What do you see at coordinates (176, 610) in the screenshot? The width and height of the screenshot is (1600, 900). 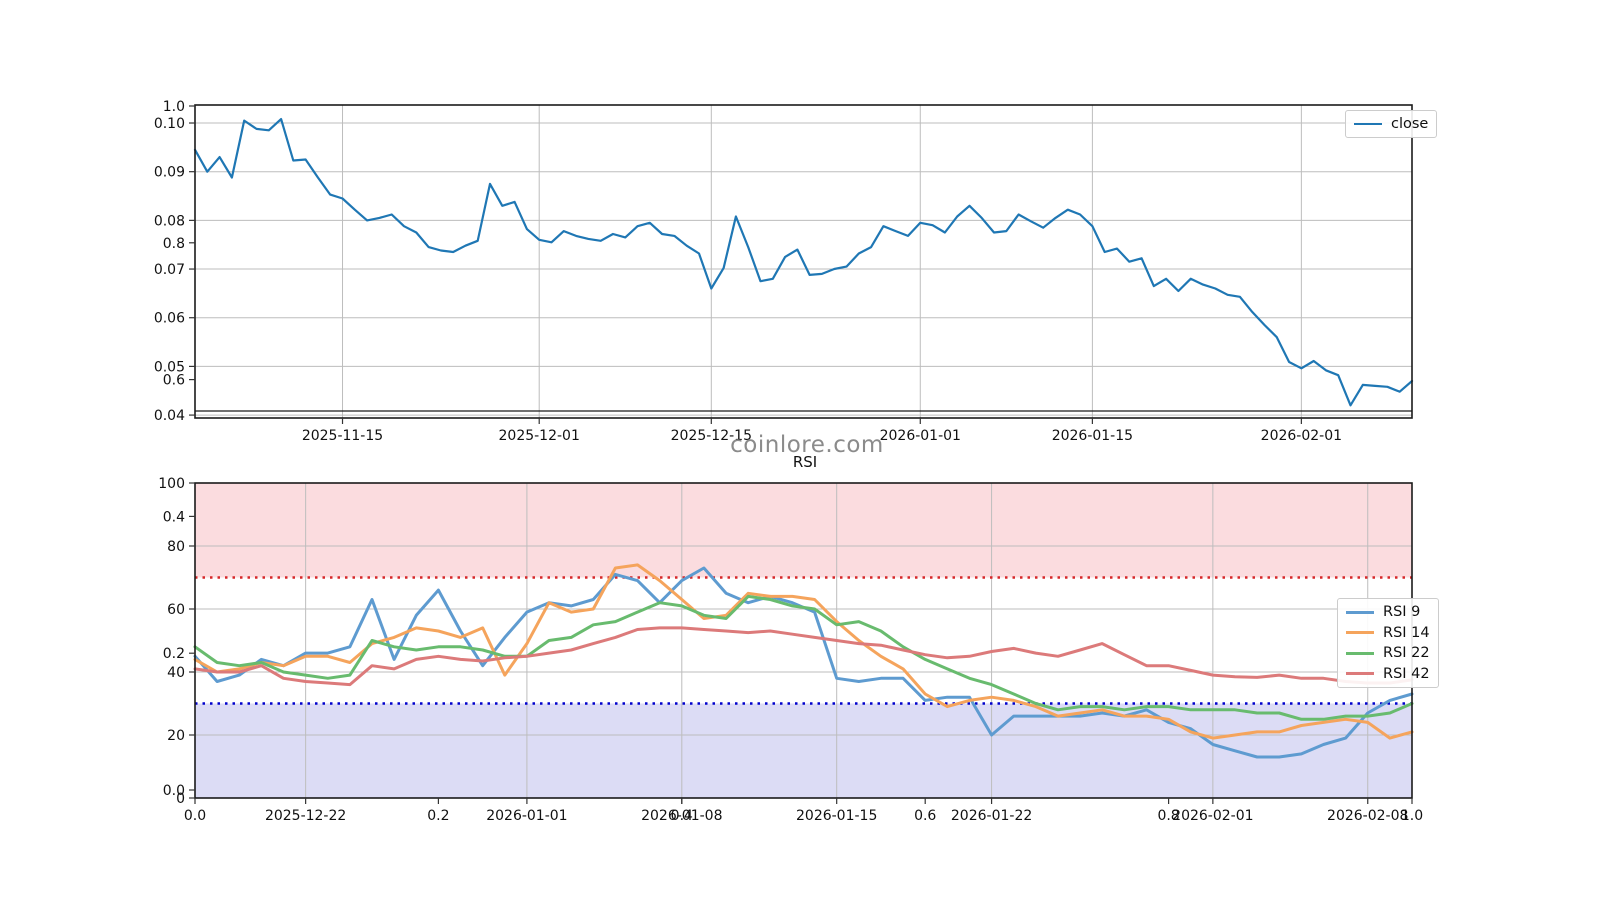 I see `rsi-ytick-label: 60` at bounding box center [176, 610].